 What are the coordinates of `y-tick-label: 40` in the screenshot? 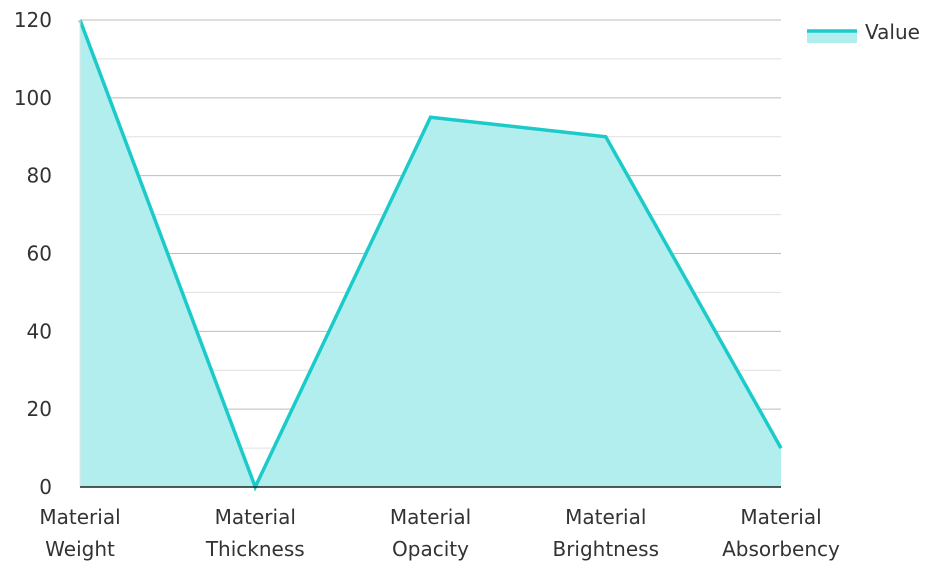 It's located at (39, 331).